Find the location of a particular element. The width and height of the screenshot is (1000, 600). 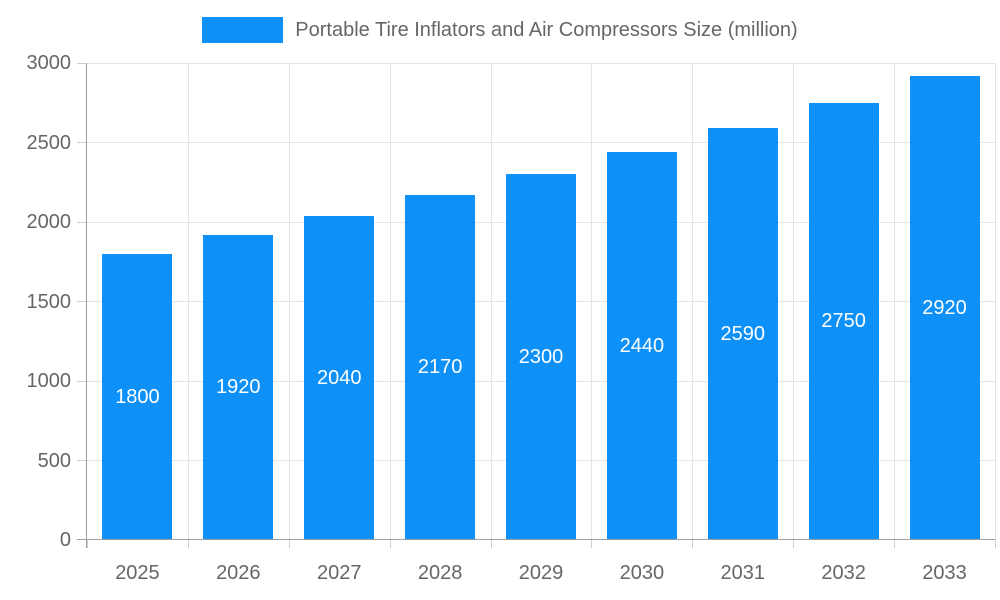

x-tick-label: 2026 is located at coordinates (238, 573).